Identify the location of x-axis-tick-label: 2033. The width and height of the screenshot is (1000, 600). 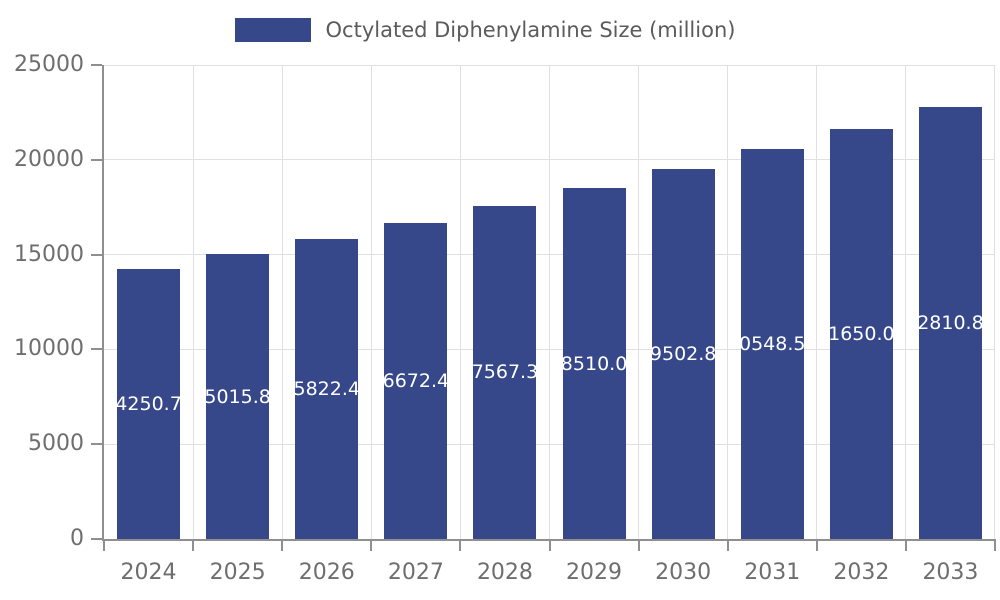
(950, 572).